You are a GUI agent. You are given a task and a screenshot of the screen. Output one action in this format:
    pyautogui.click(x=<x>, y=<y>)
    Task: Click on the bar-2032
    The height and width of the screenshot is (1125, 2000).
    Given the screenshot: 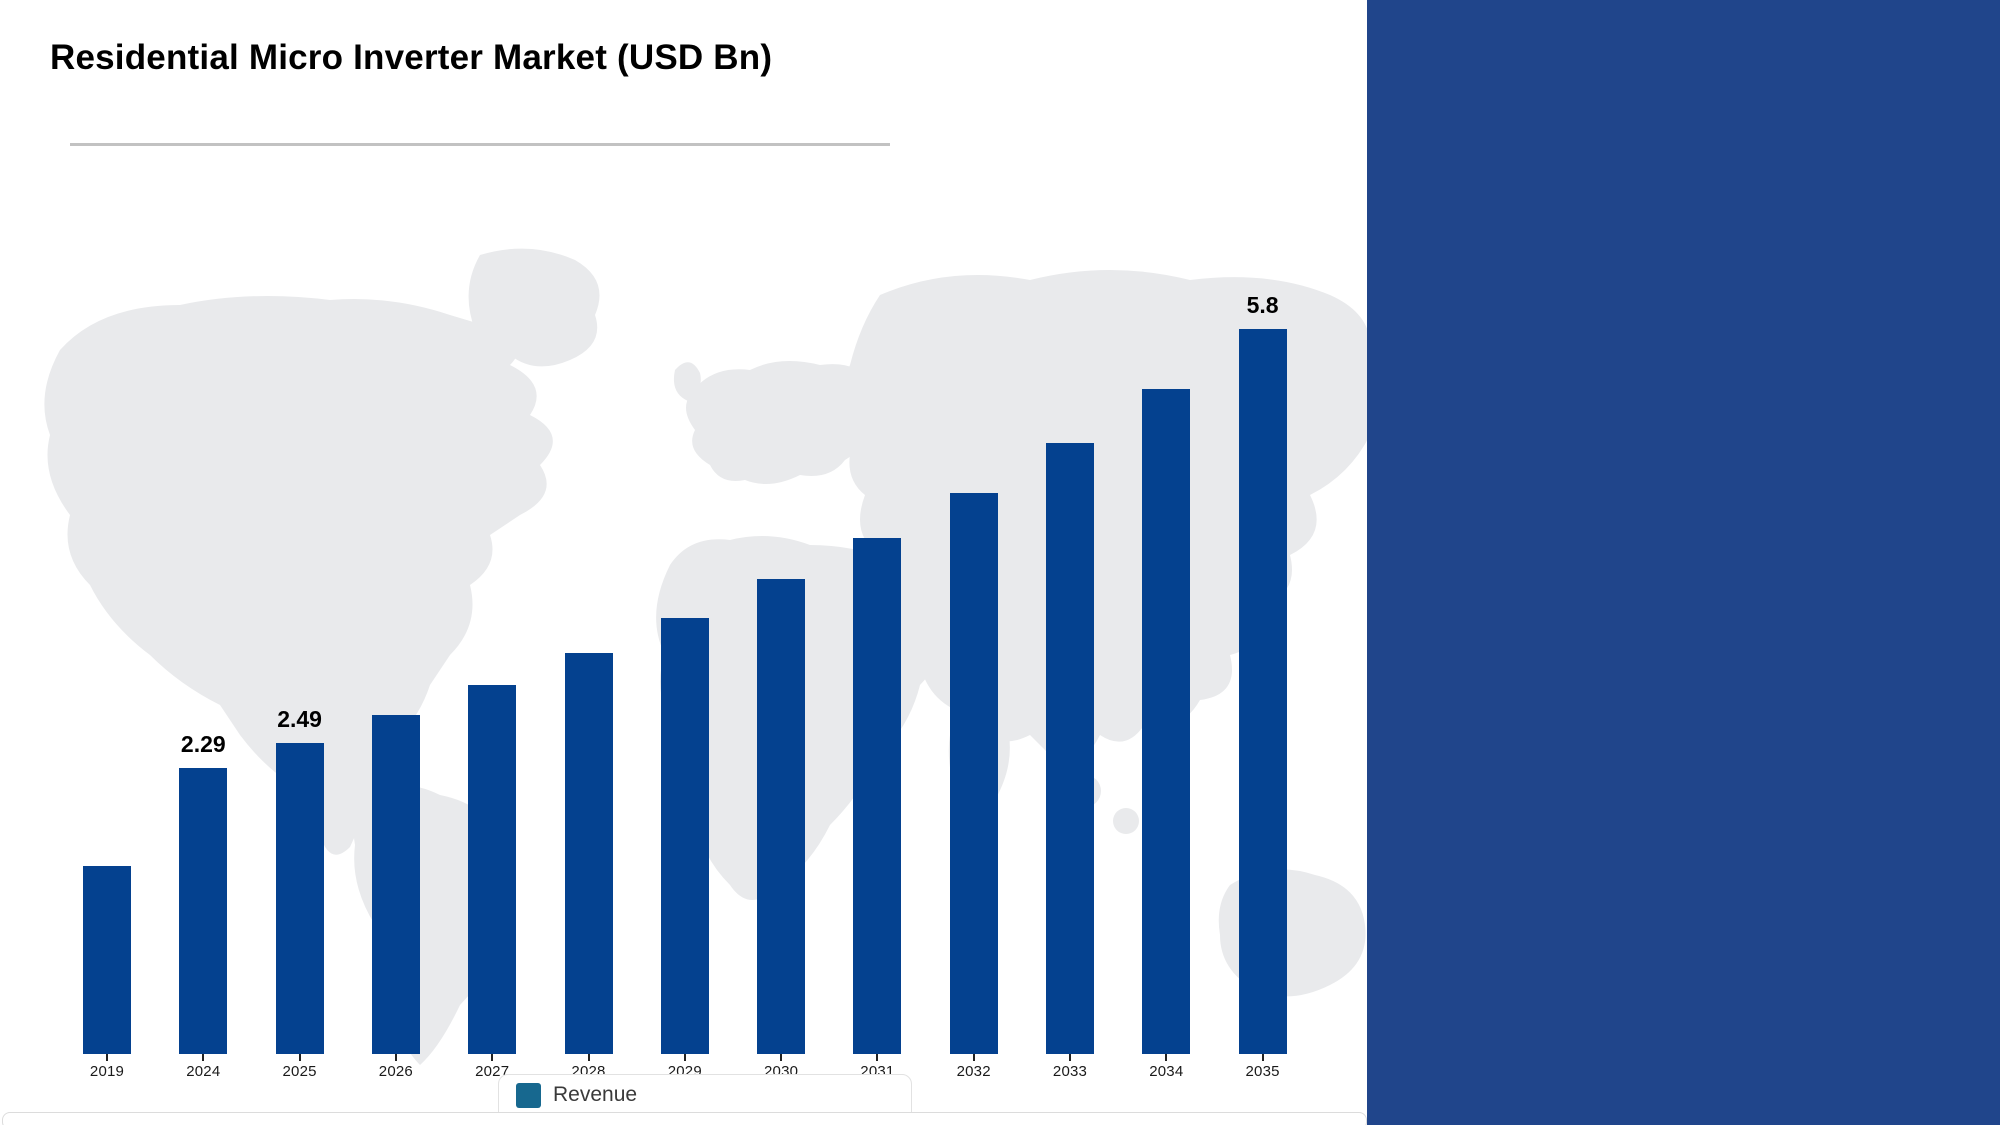 What is the action you would take?
    pyautogui.click(x=973, y=773)
    